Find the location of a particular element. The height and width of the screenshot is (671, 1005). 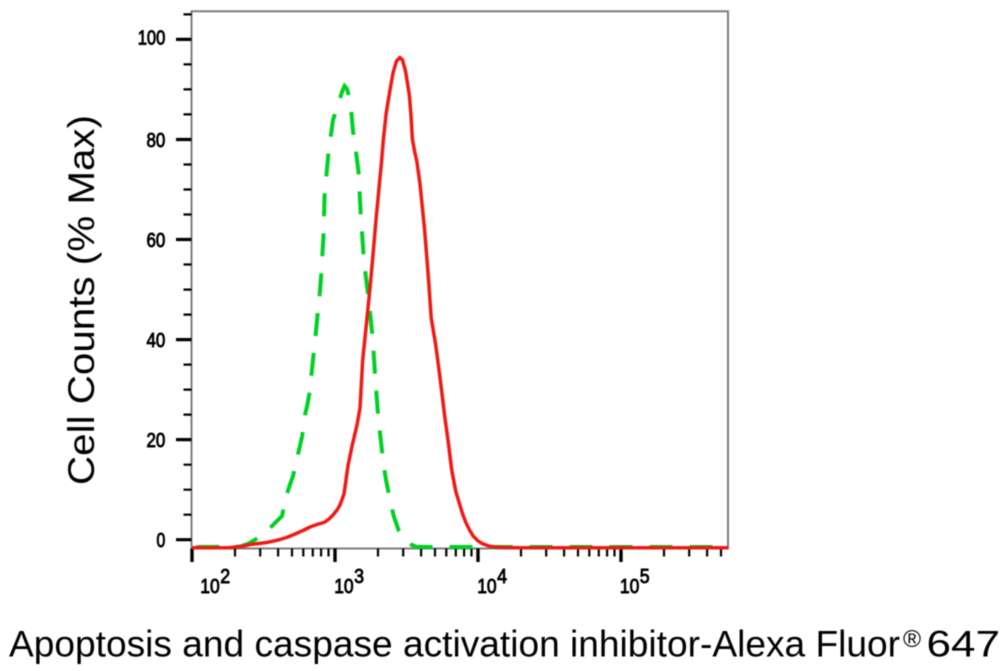

svg-text: 5 is located at coordinates (645, 577).